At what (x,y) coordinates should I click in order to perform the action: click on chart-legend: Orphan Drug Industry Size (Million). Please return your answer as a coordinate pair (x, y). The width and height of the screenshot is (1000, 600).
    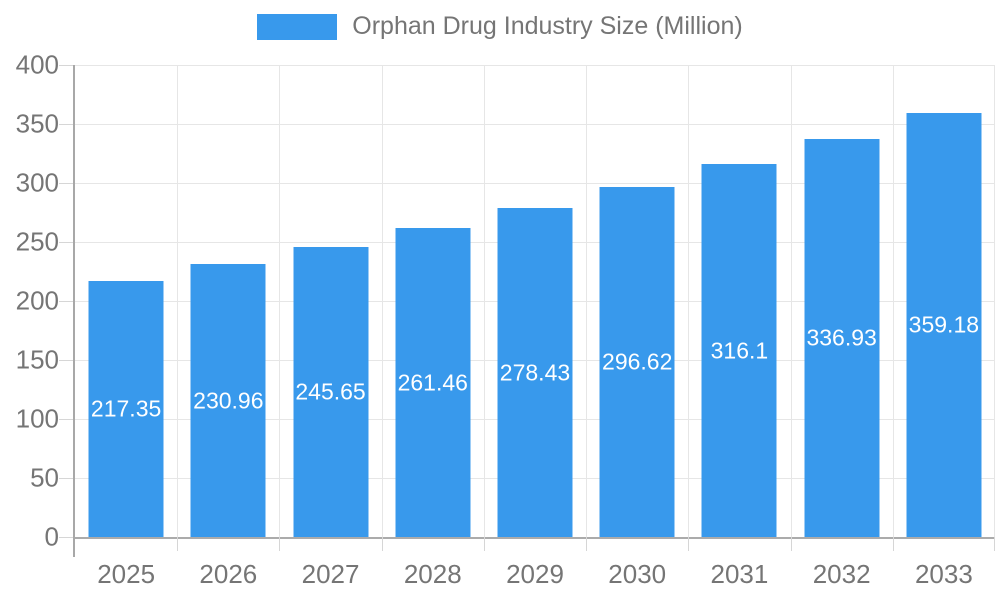
    Looking at the image, I should click on (500, 26).